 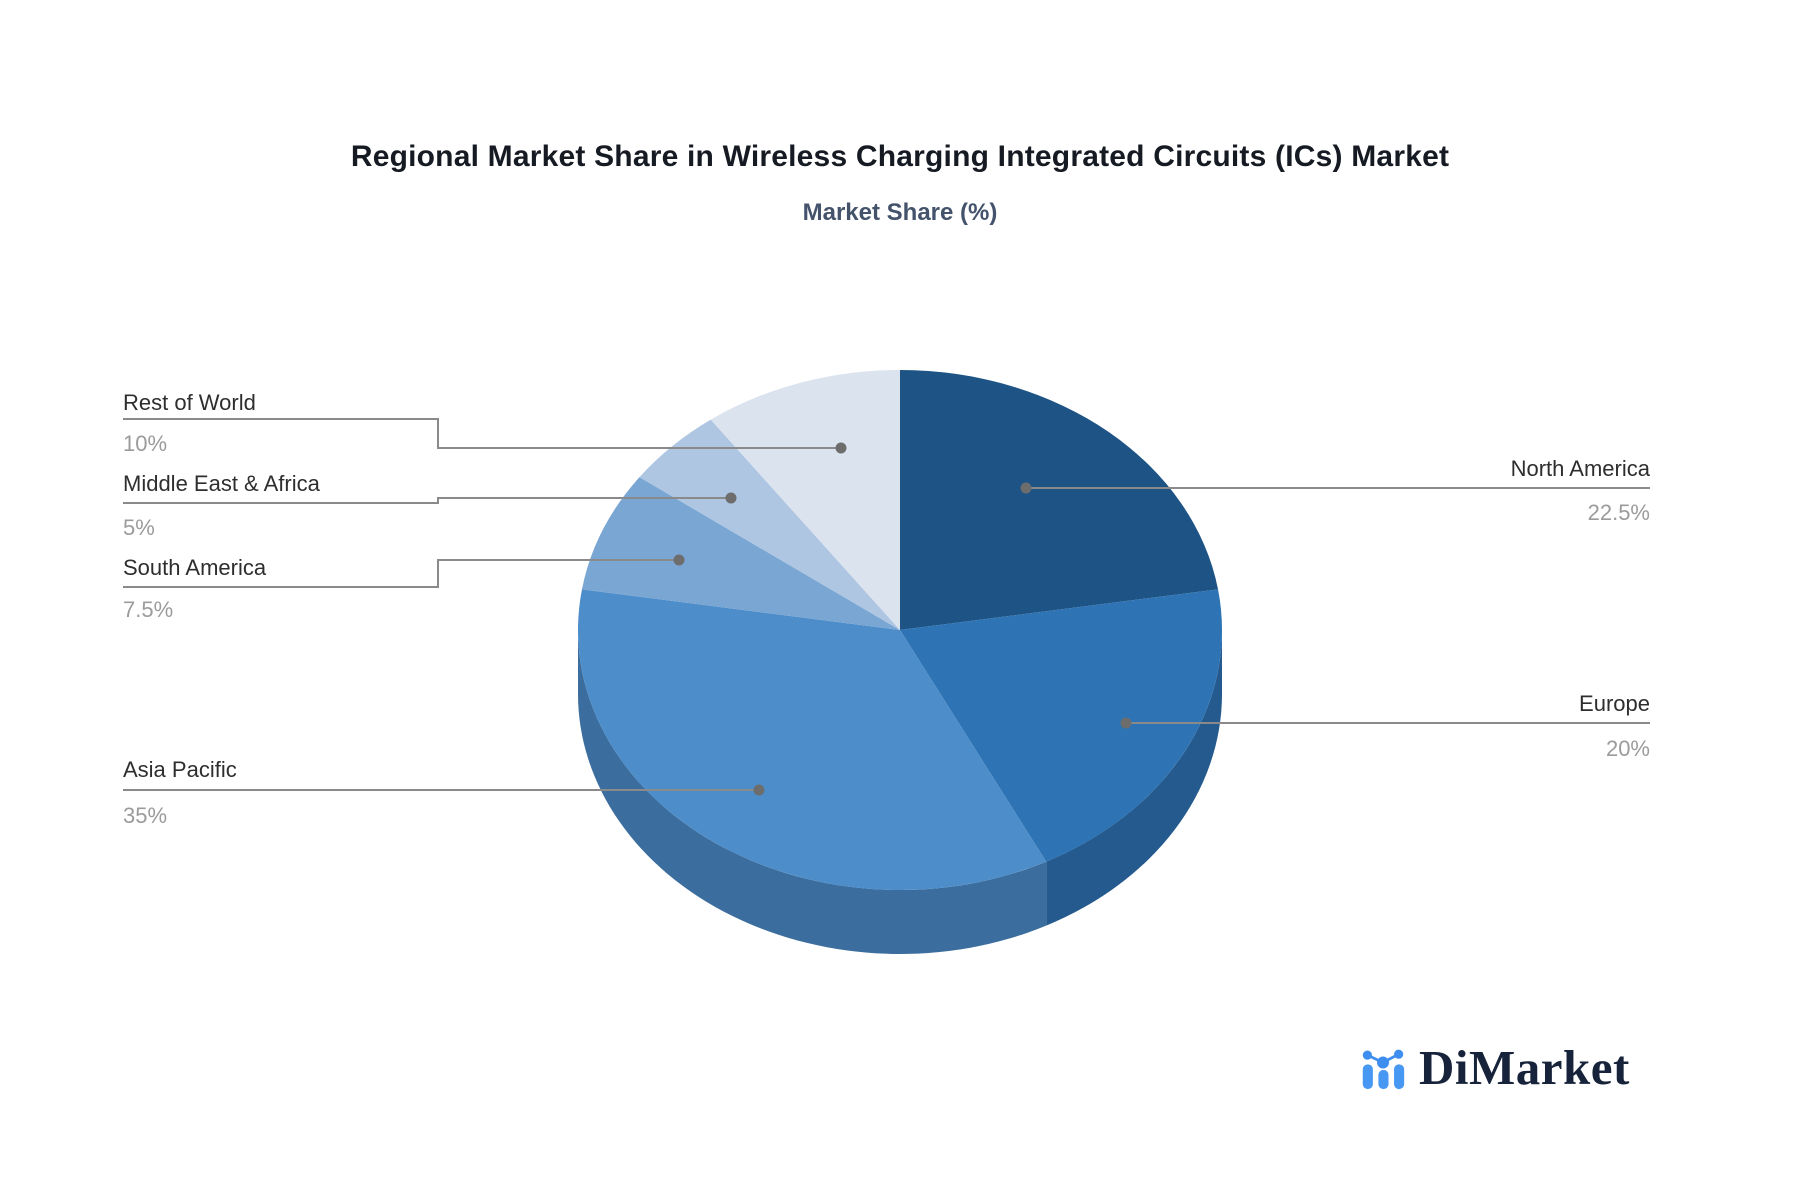 What do you see at coordinates (759, 790) in the screenshot?
I see `connector-dot-asia-pacific` at bounding box center [759, 790].